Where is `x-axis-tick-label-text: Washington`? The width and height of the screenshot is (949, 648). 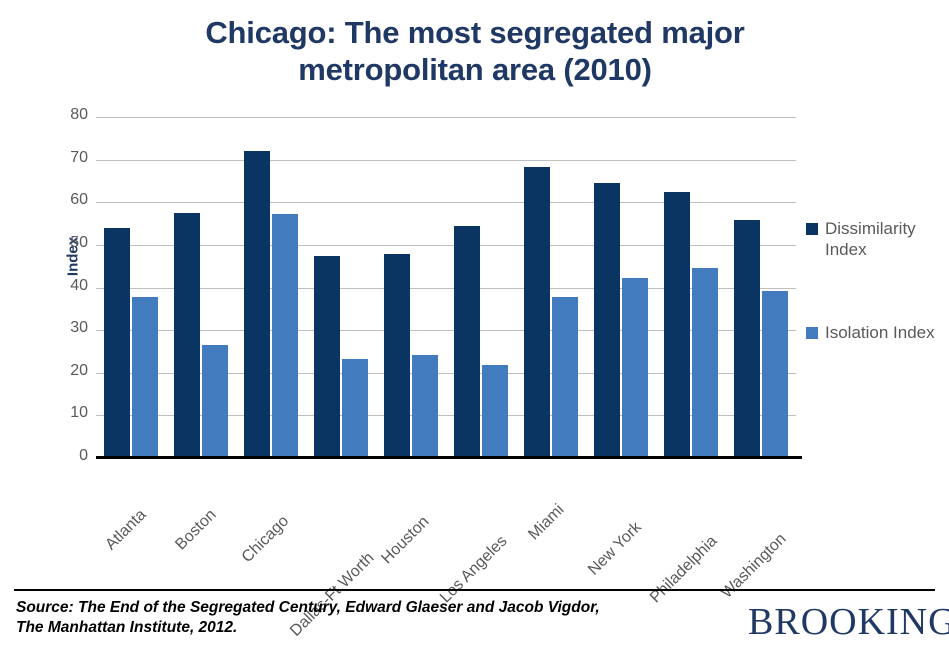
x-axis-tick-label-text: Washington is located at coordinates (754, 566).